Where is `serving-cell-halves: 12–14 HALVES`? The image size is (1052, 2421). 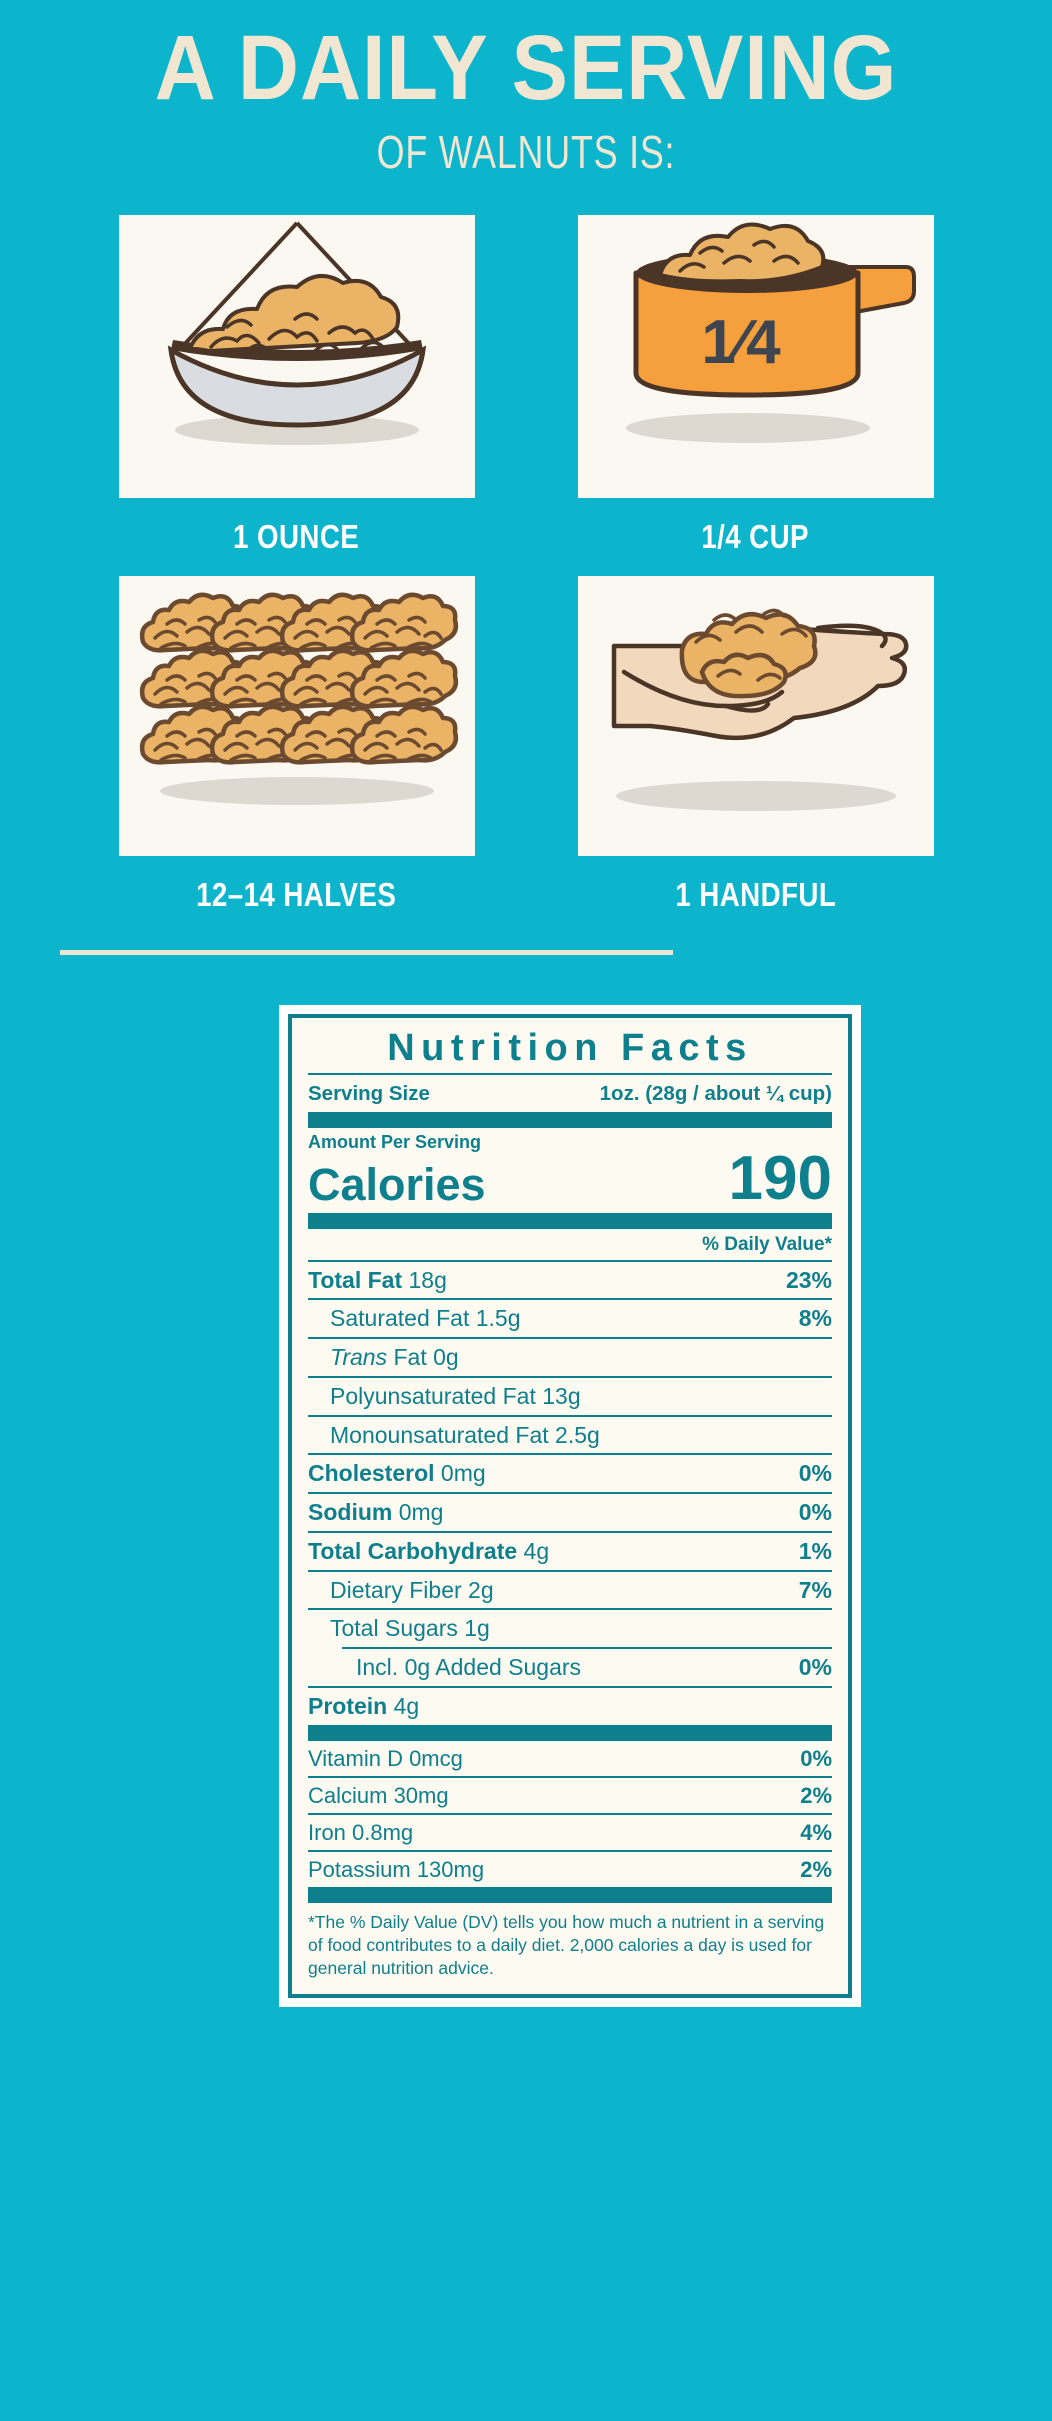 serving-cell-halves: 12–14 HALVES is located at coordinates (296, 751).